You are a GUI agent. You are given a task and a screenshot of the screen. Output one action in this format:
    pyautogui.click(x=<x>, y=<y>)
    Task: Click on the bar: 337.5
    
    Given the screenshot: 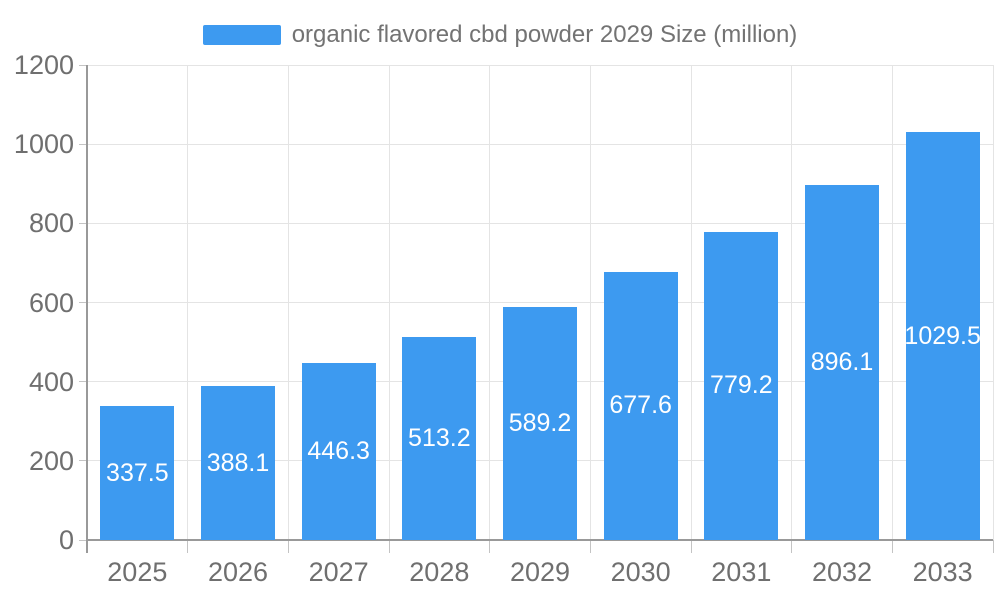 What is the action you would take?
    pyautogui.click(x=137, y=473)
    